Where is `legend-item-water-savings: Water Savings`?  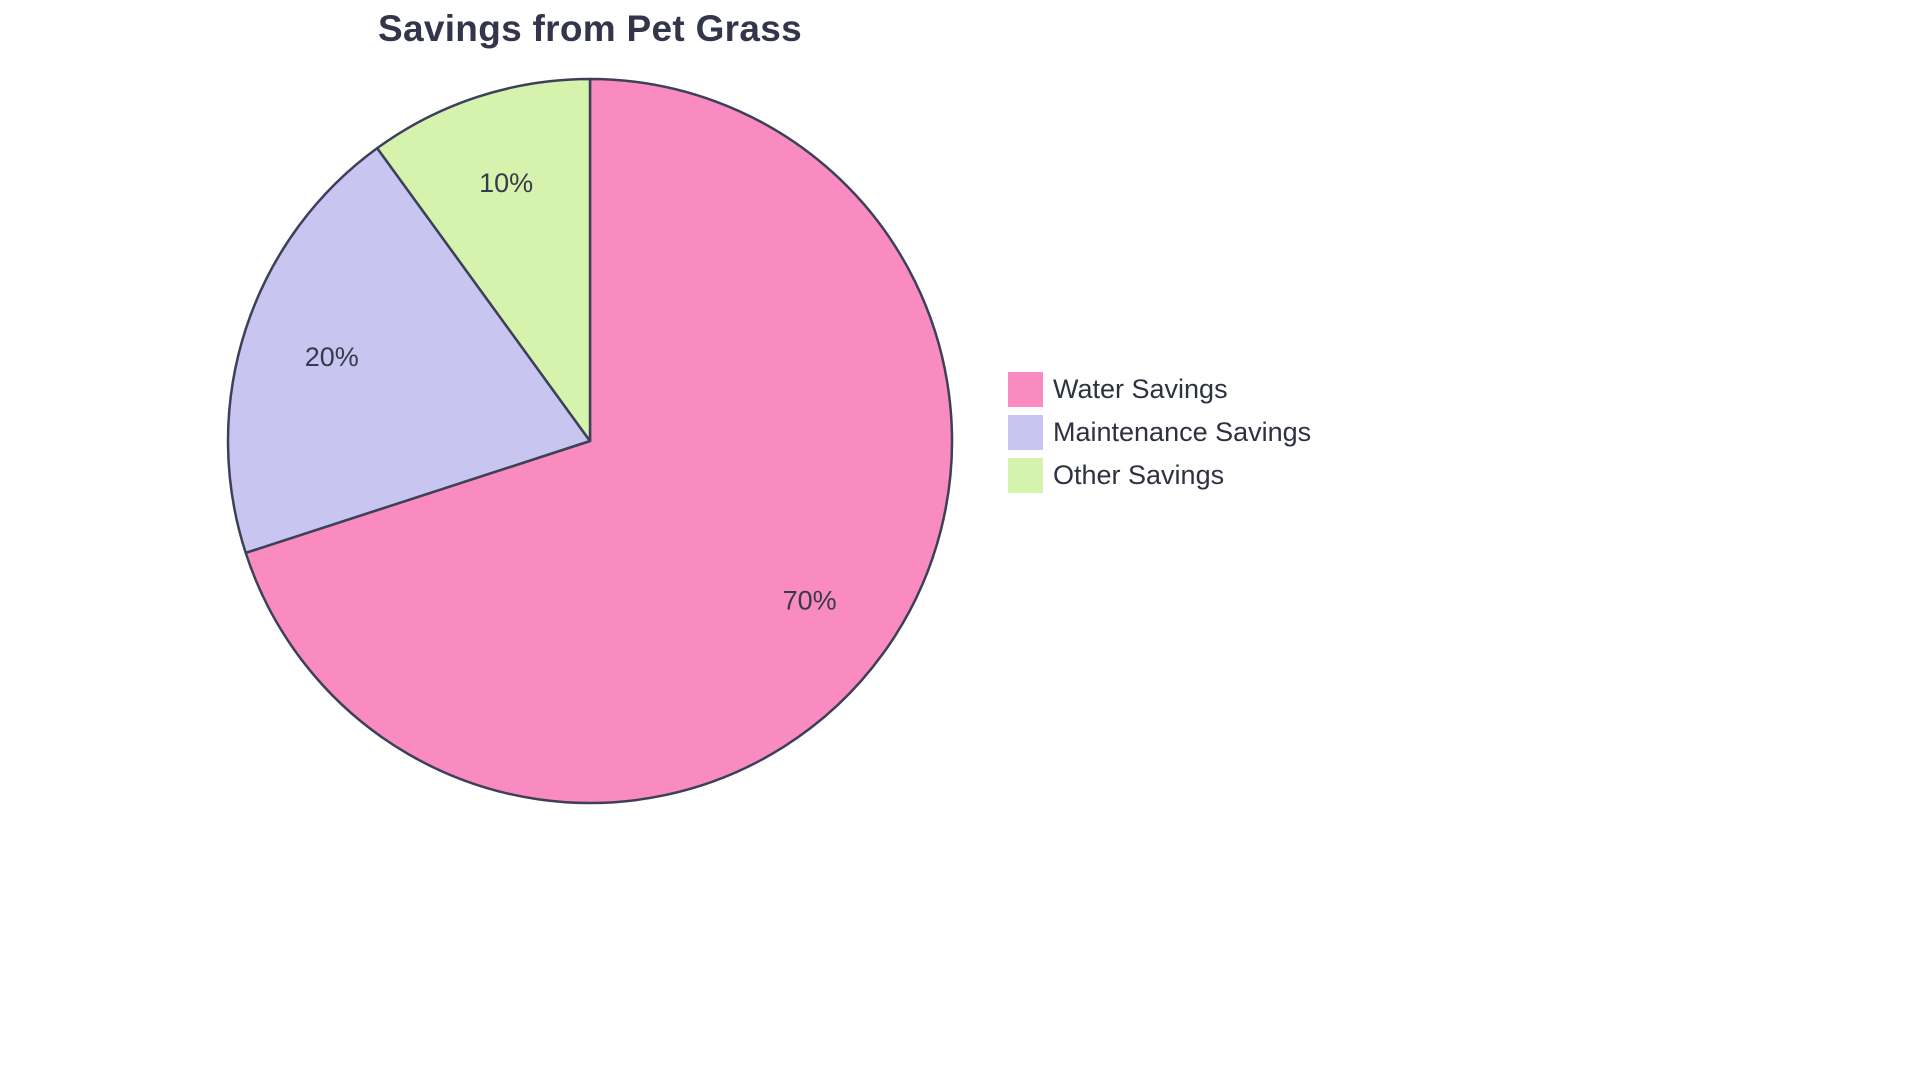 legend-item-water-savings: Water Savings is located at coordinates (1159, 389).